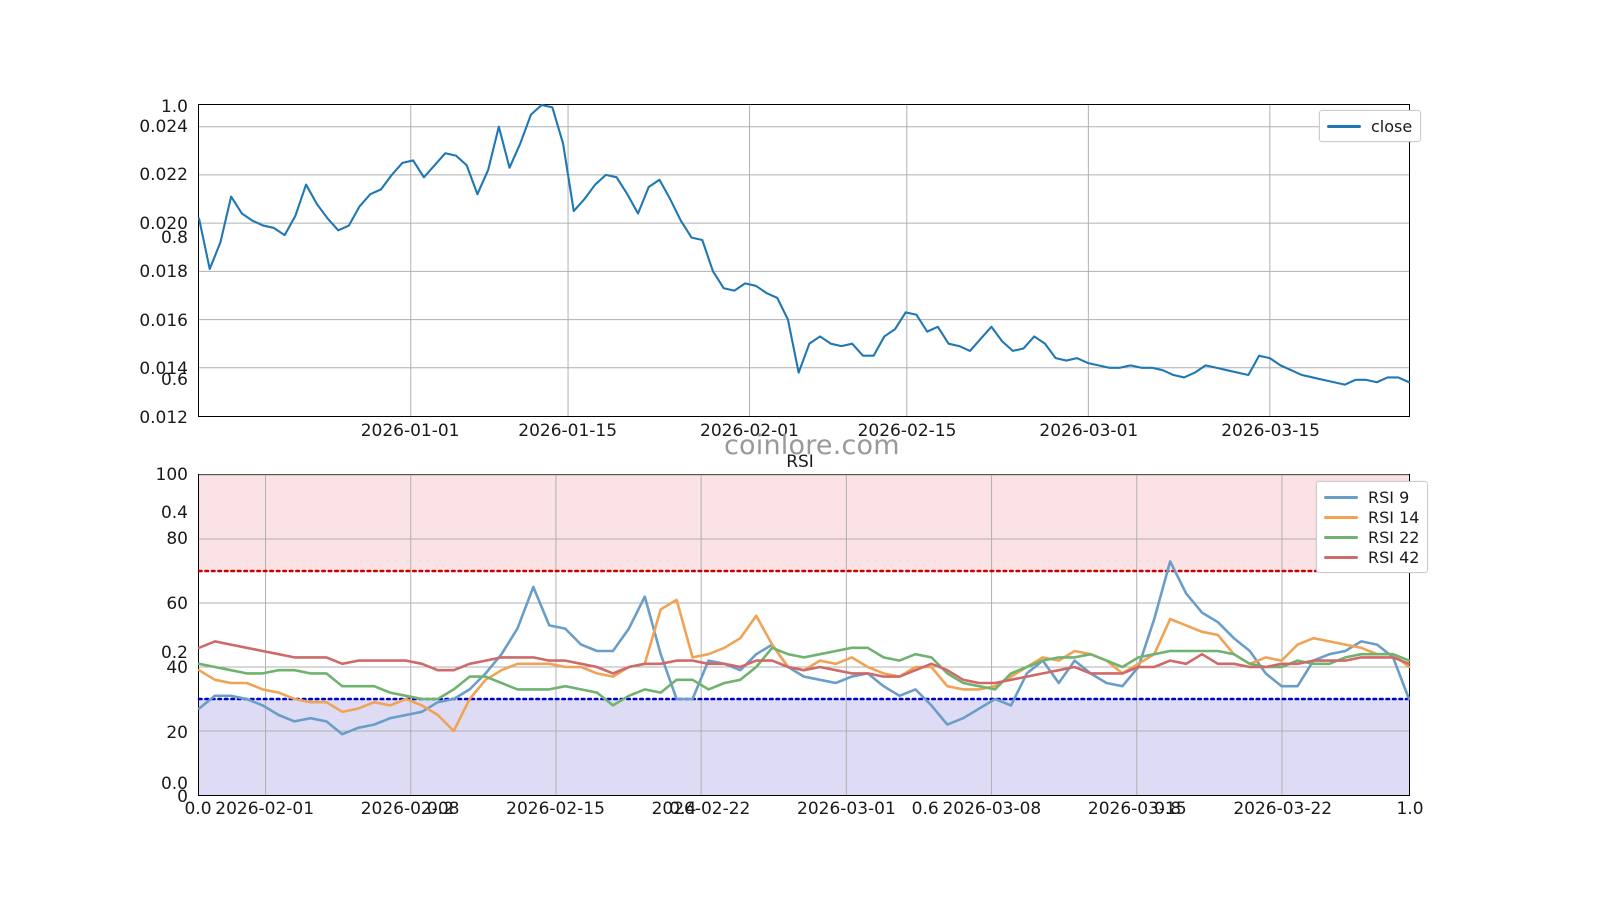 This screenshot has height=900, width=1600. What do you see at coordinates (1394, 557) in the screenshot?
I see `legend-label: RSI 42` at bounding box center [1394, 557].